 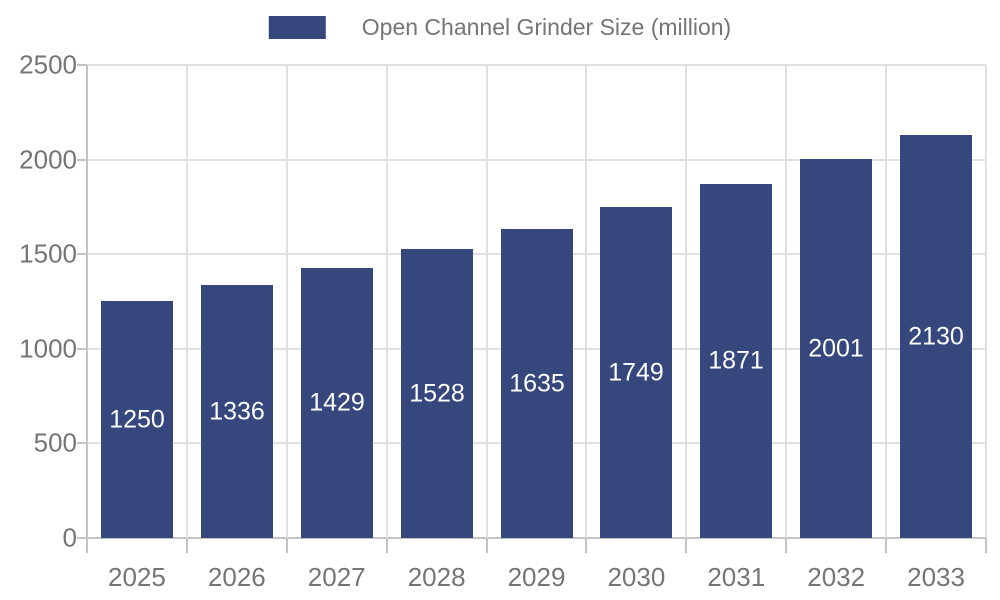 I want to click on bar: 1749, so click(x=636, y=372).